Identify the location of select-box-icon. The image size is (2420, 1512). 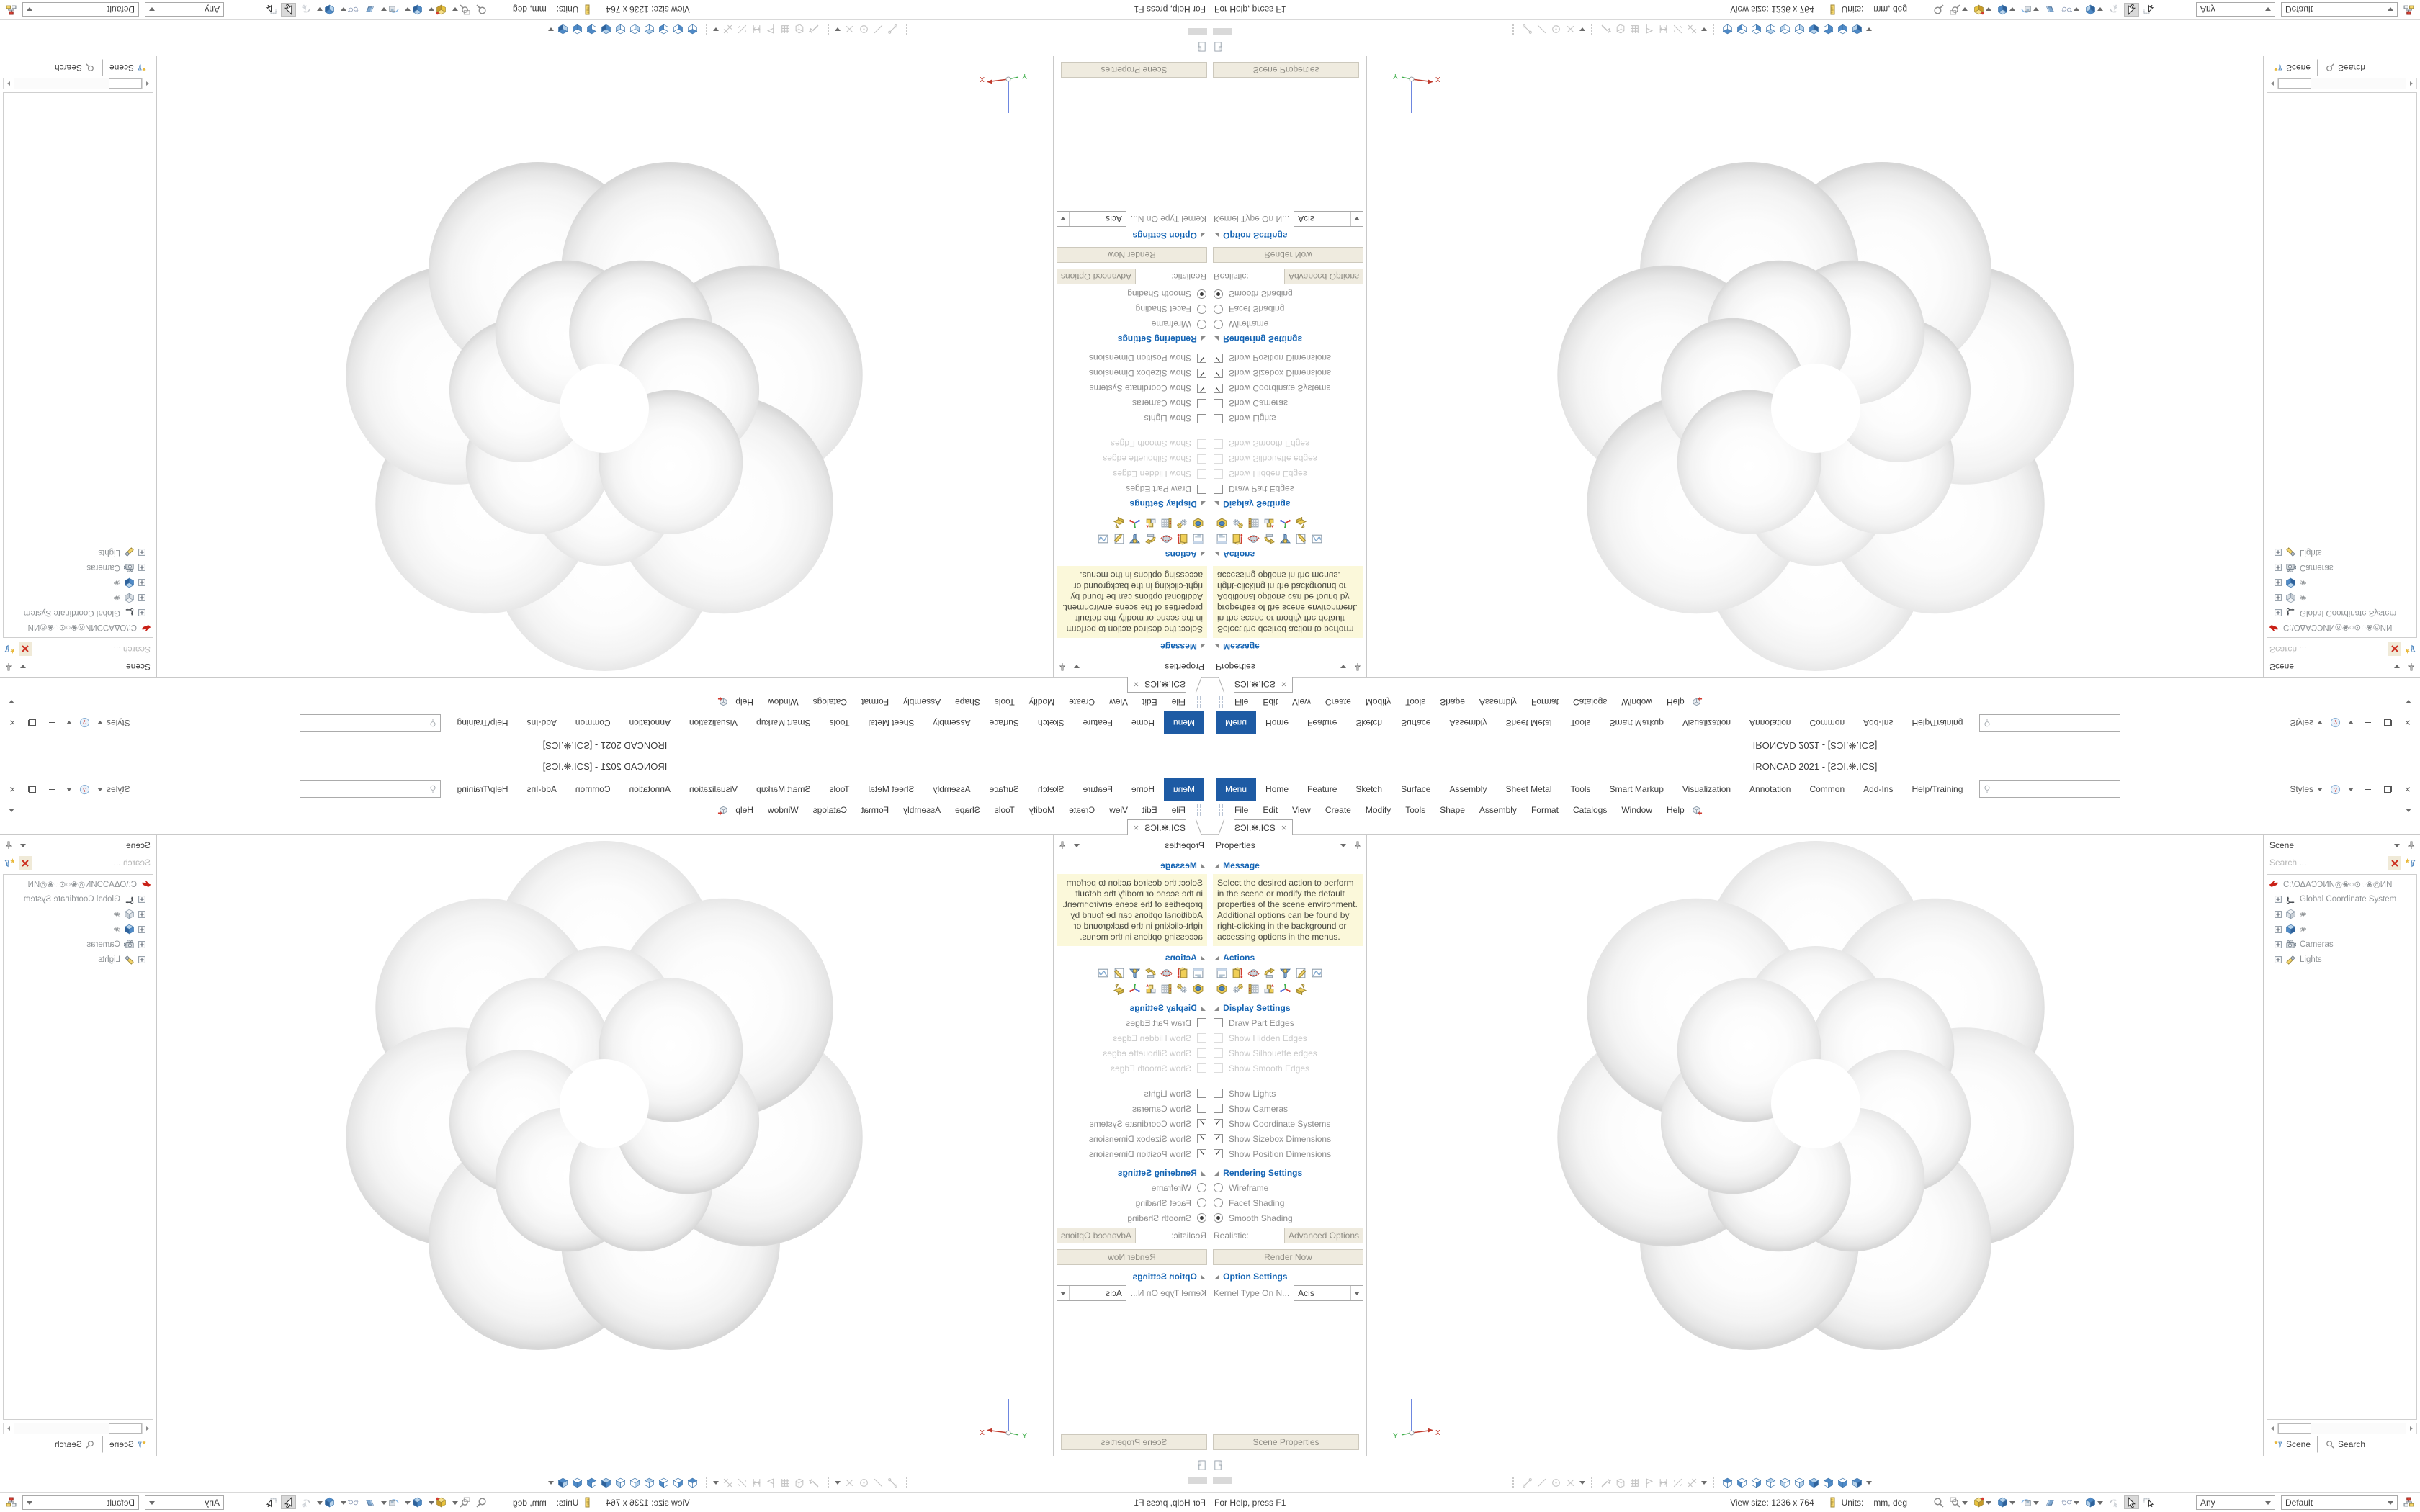
(2149, 10).